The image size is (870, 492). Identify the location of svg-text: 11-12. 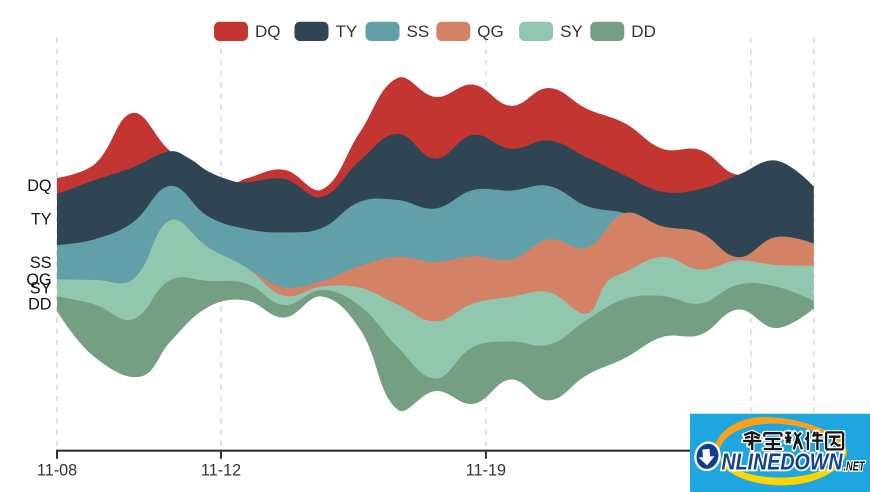
(221, 471).